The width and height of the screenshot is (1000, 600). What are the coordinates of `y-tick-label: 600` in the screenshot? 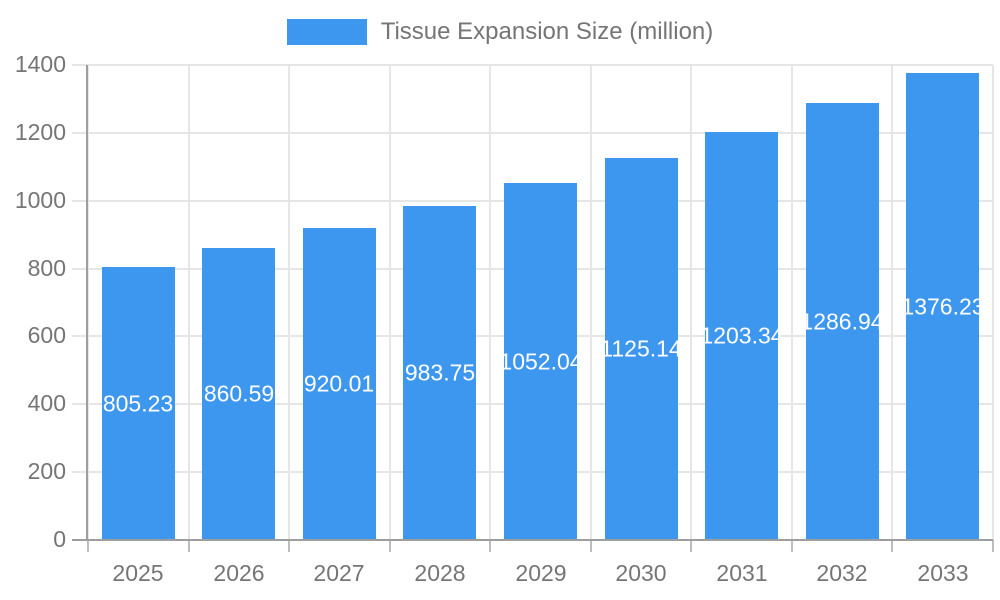 It's located at (46, 335).